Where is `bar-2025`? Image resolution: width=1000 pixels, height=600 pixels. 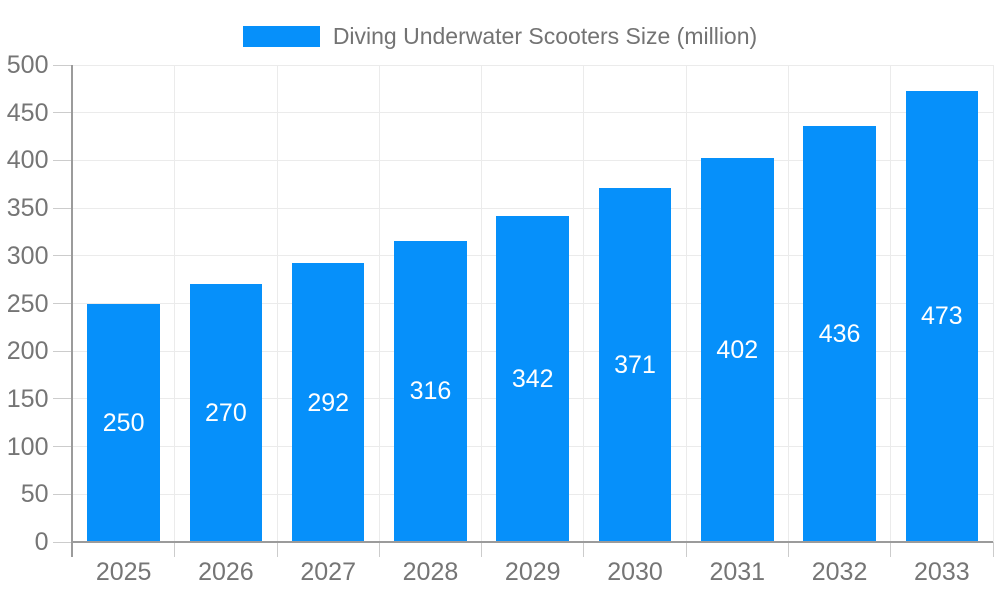
bar-2025 is located at coordinates (123, 422).